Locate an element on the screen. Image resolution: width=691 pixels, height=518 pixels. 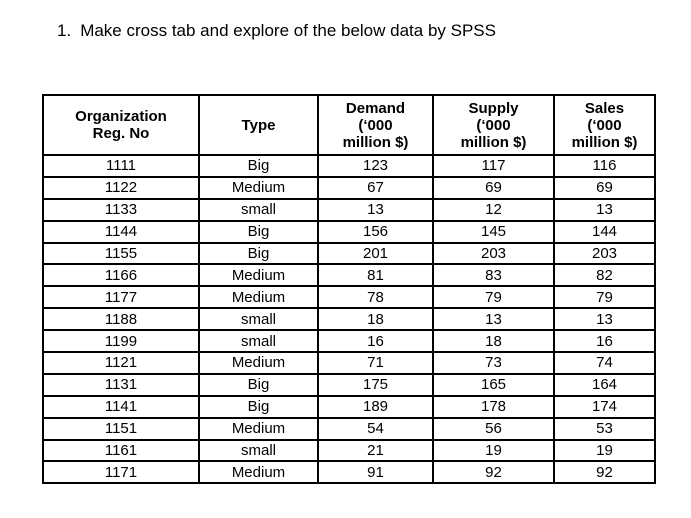
cell-supply: 203 is located at coordinates (493, 253).